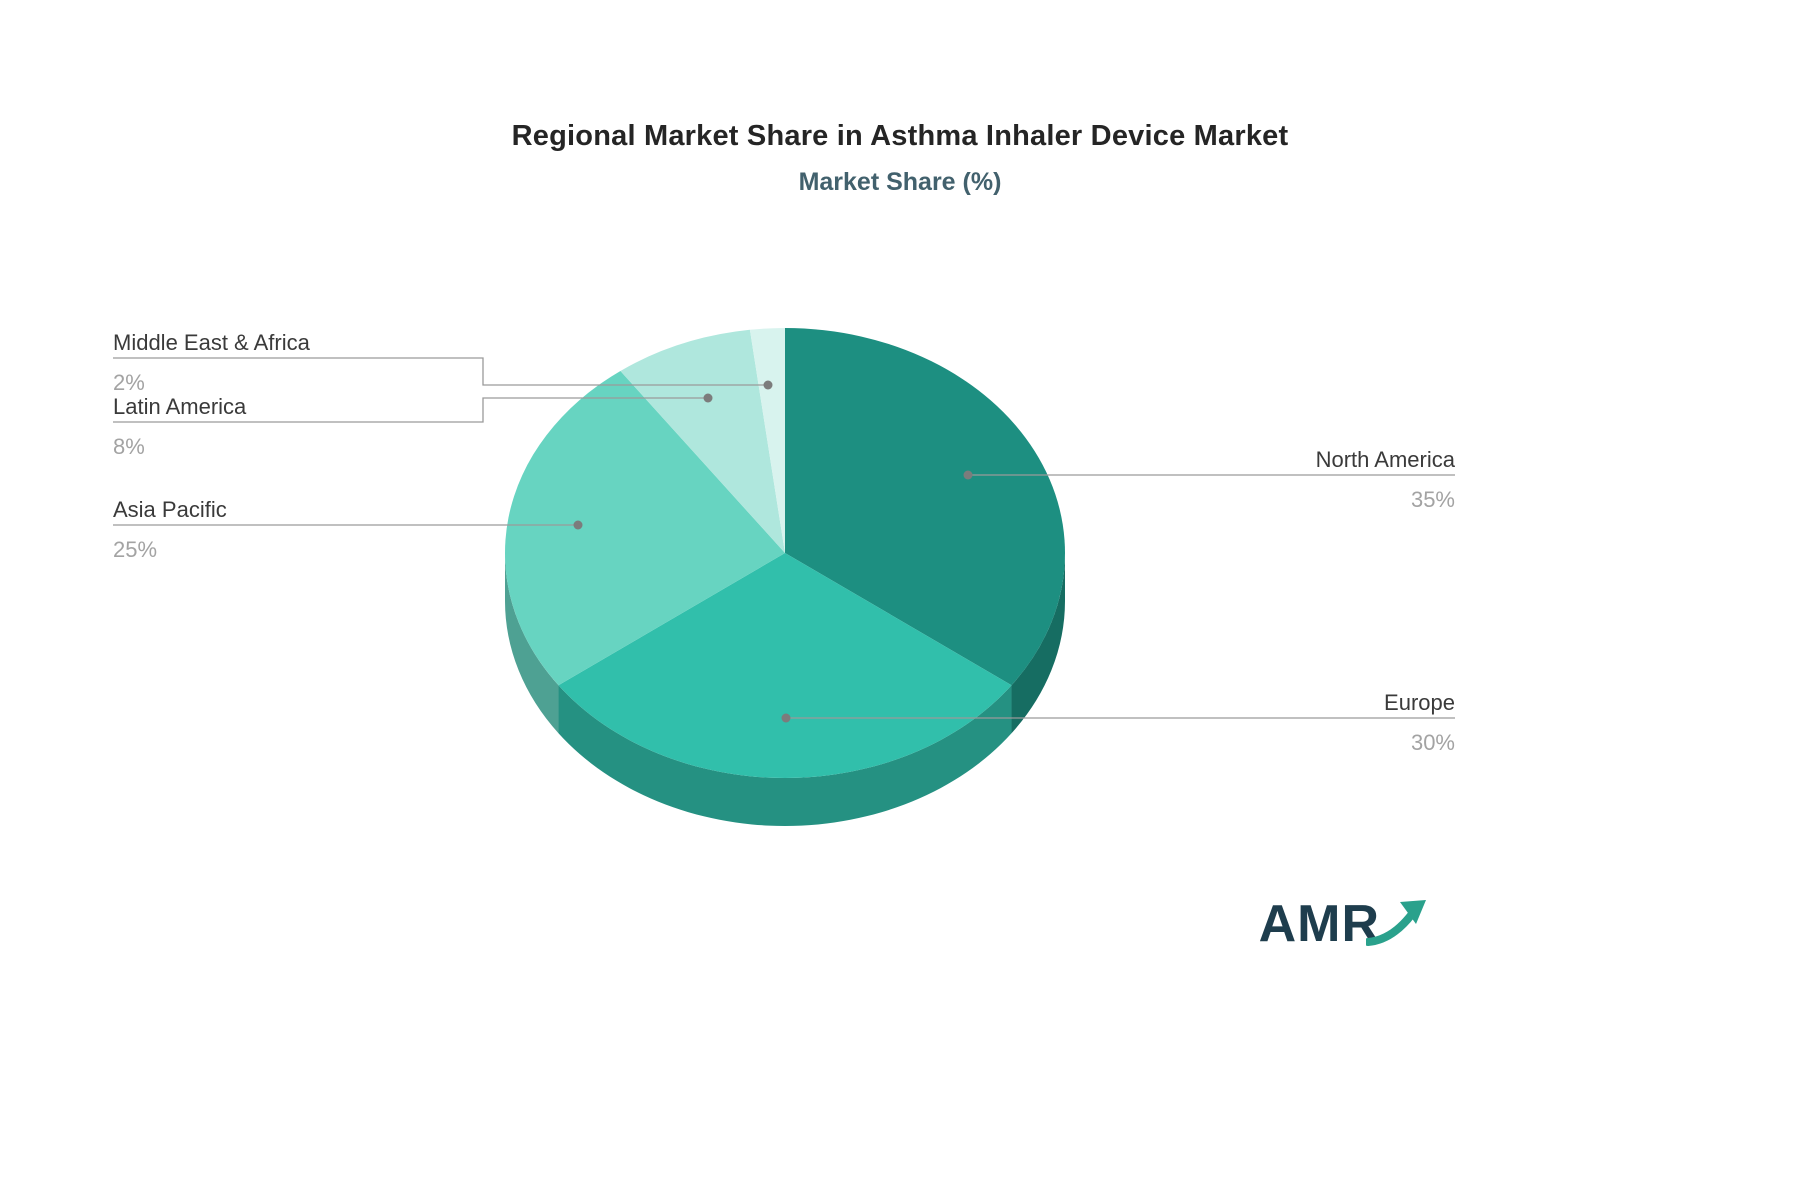  I want to click on slice-name: Asia Pacific, so click(170, 509).